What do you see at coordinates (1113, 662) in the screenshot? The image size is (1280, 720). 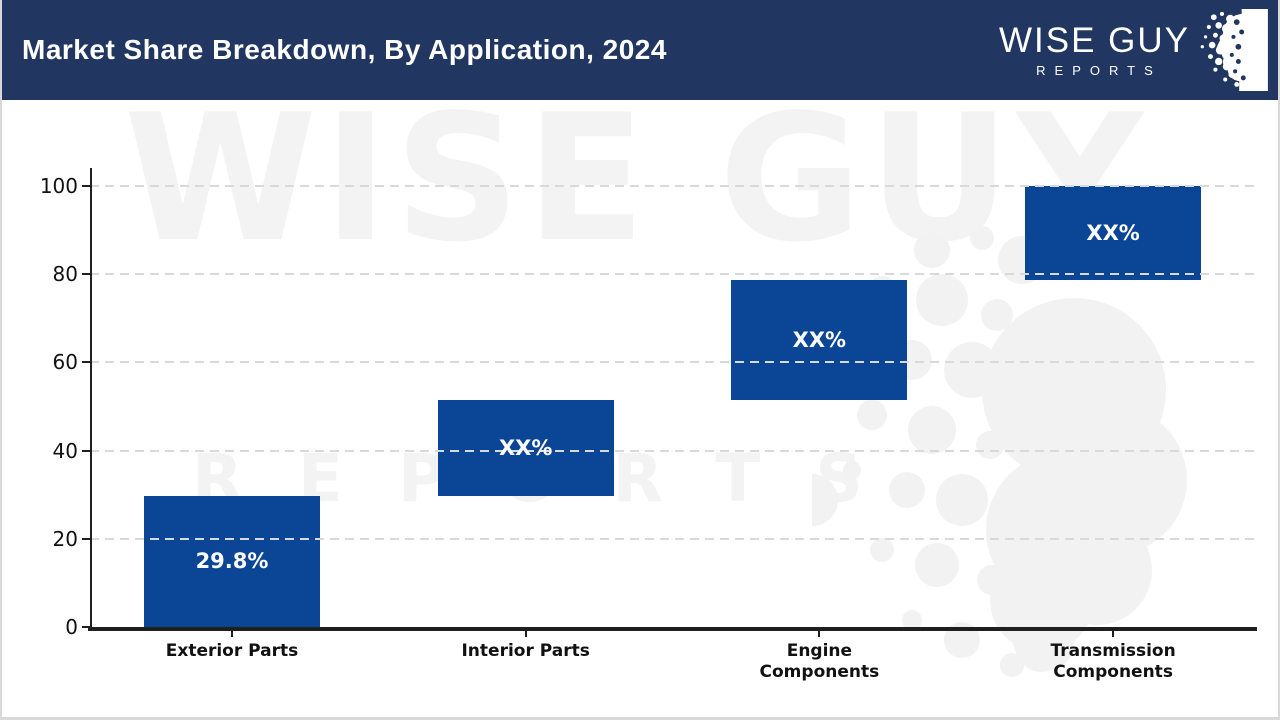 I see `x-tick-label: Transmission Components` at bounding box center [1113, 662].